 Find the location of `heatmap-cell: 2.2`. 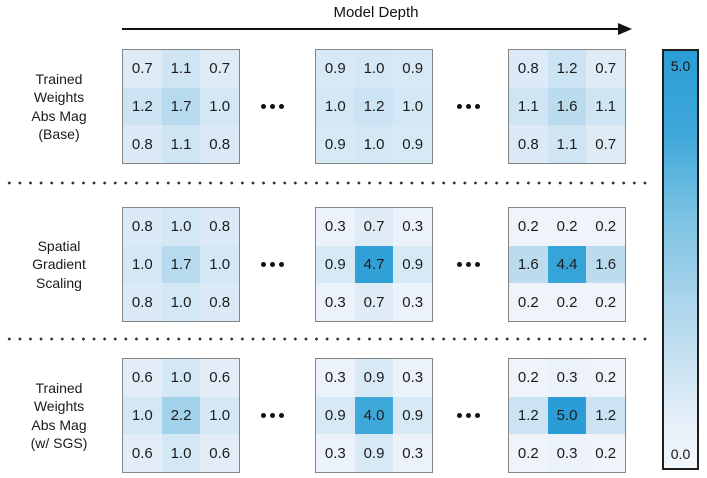

heatmap-cell: 2.2 is located at coordinates (181, 415).